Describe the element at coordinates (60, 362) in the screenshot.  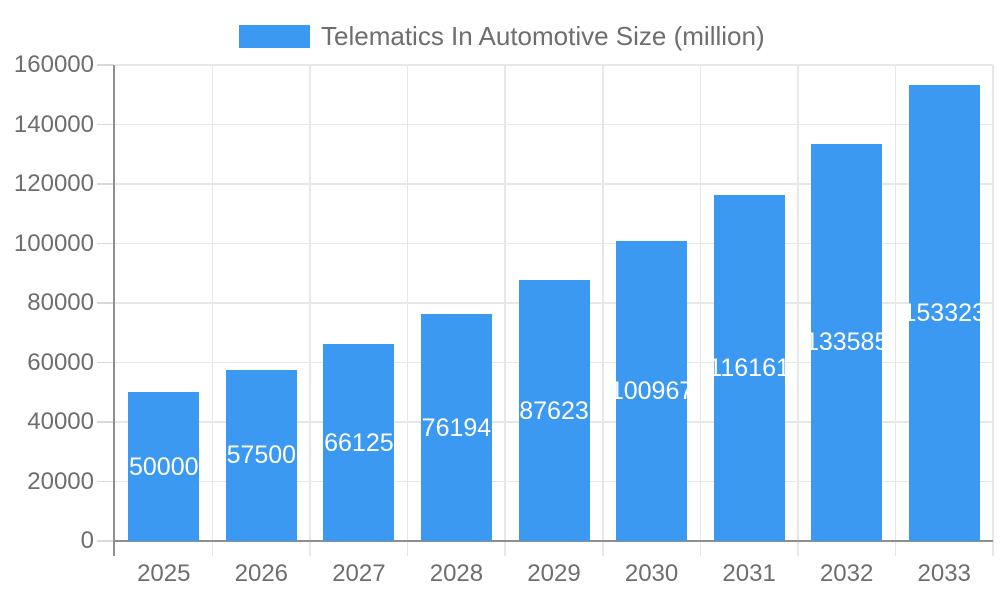
I see `y-axis-label: 60000` at that location.